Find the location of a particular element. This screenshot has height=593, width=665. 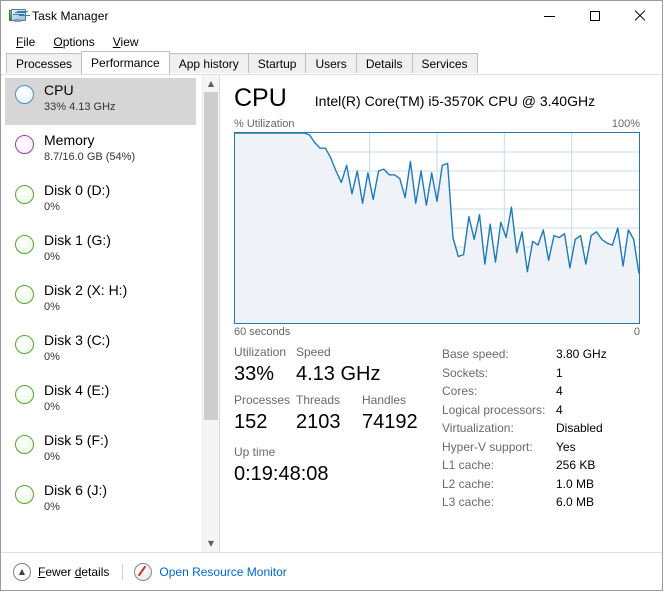

minimize-button is located at coordinates (549, 16).